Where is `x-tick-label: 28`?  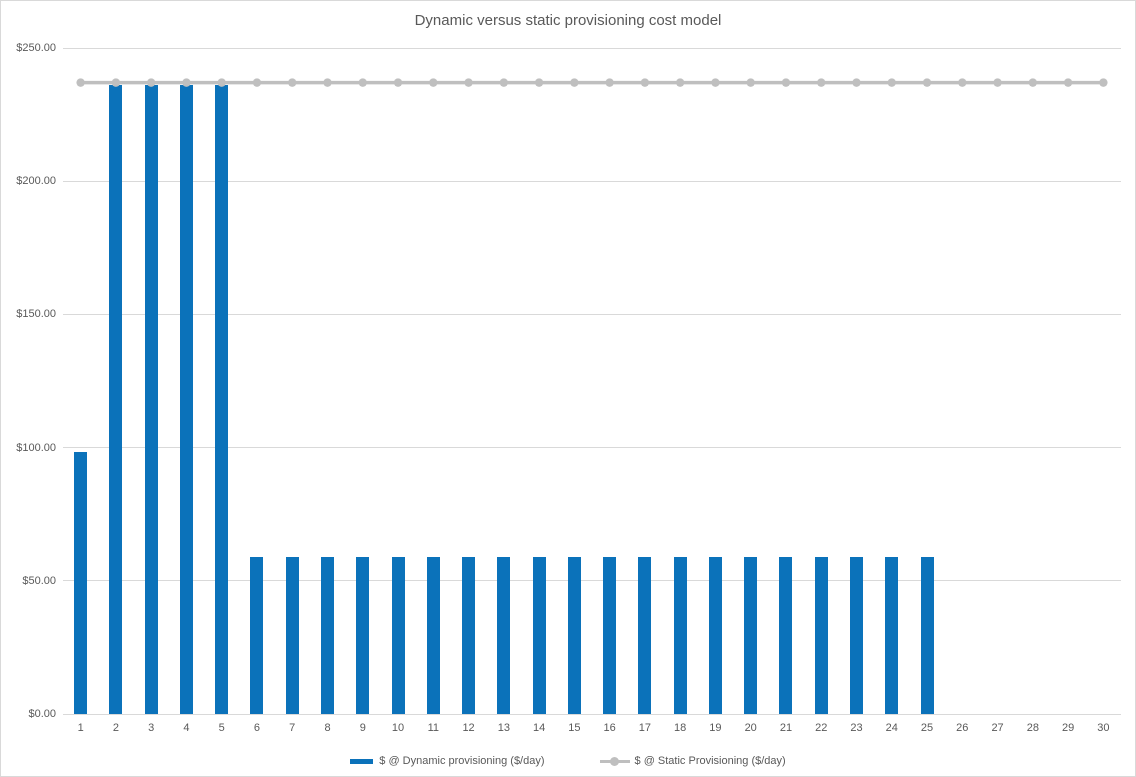 x-tick-label: 28 is located at coordinates (1032, 728).